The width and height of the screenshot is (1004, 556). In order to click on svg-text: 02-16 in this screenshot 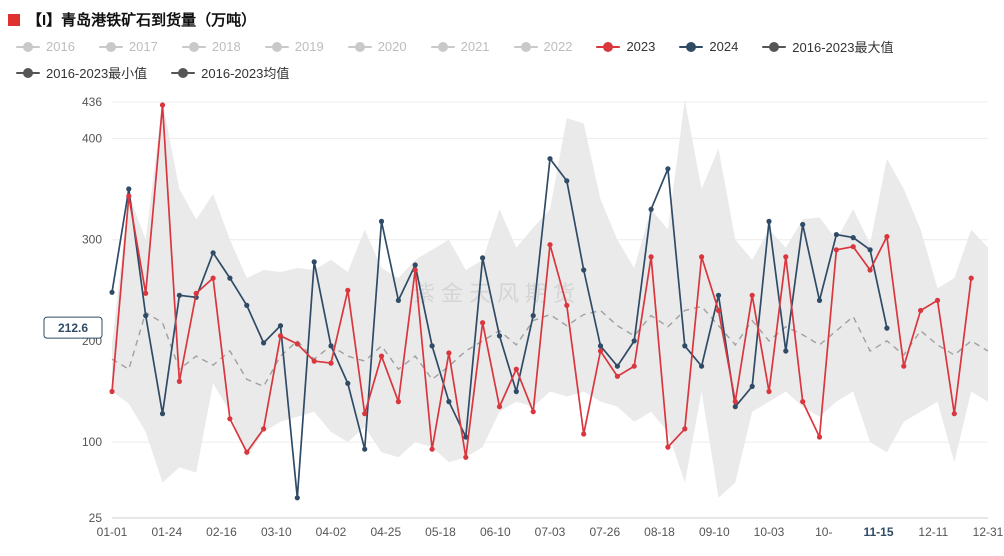, I will do `click(221, 532)`.